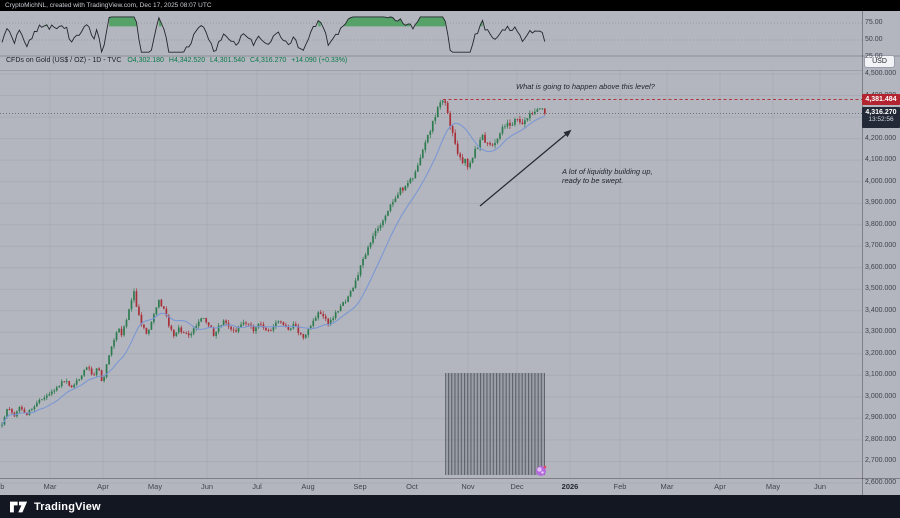  Describe the element at coordinates (570, 486) in the screenshot. I see `time-tick-label: 2026` at that location.